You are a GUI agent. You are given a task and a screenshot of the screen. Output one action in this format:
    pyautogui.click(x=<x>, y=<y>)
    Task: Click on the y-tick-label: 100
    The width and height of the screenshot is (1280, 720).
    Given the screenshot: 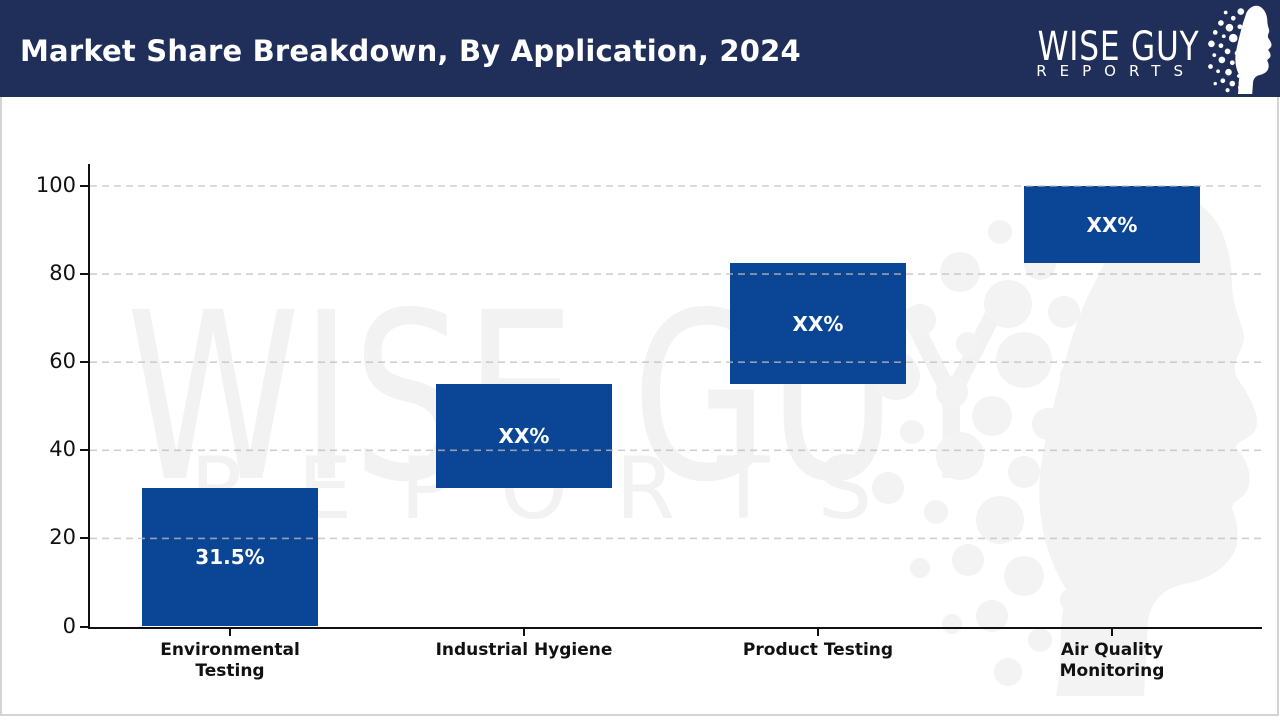 What is the action you would take?
    pyautogui.click(x=55, y=185)
    